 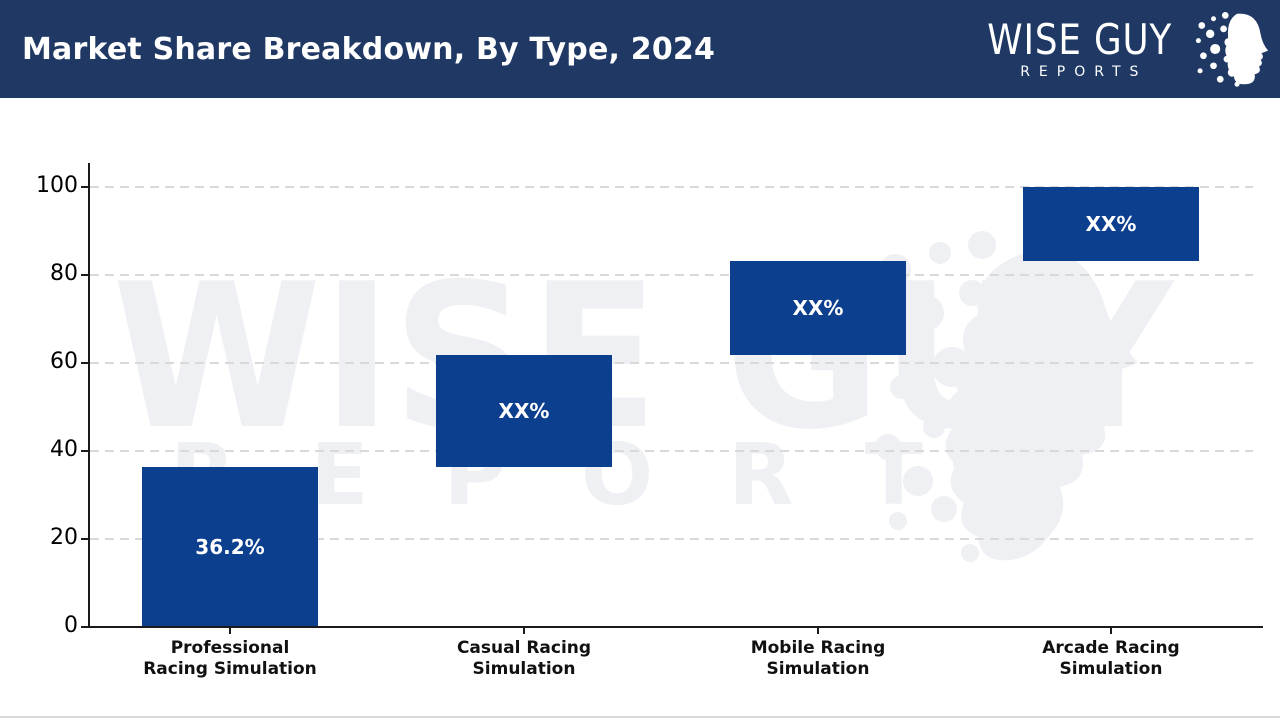 I want to click on bar: 36.2%, so click(x=230, y=547).